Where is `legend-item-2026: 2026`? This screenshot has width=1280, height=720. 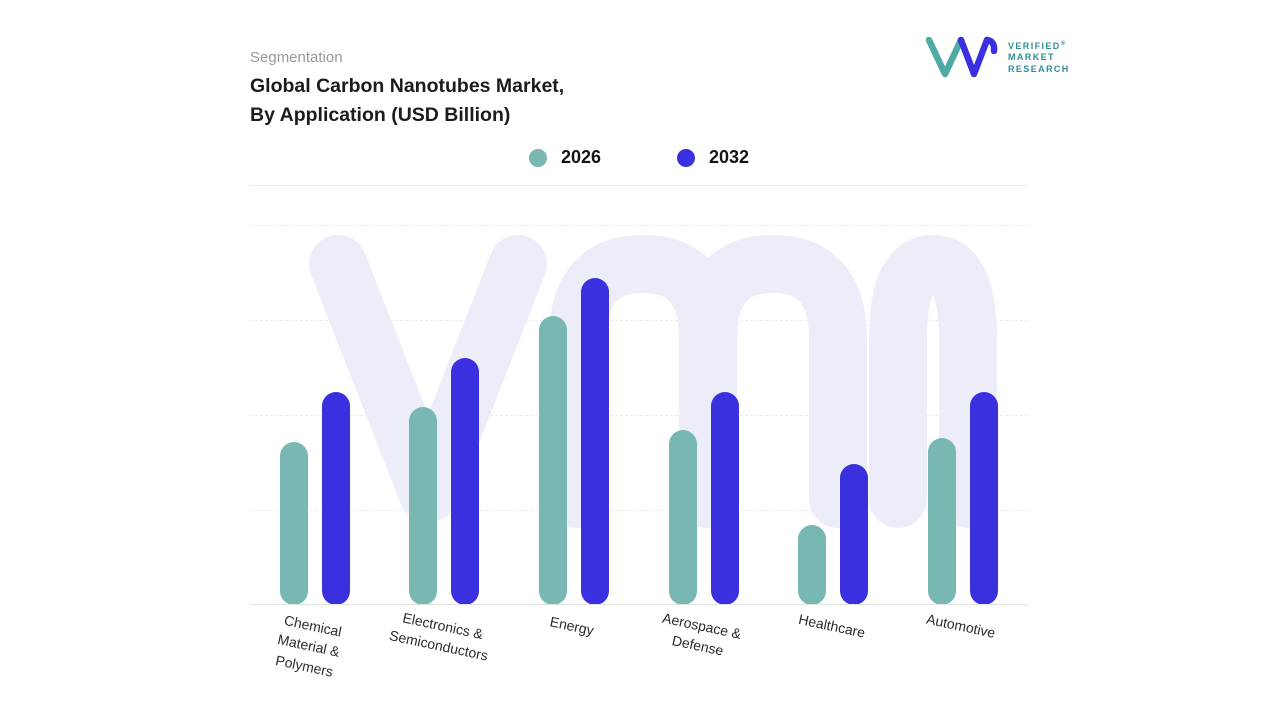 legend-item-2026: 2026 is located at coordinates (564, 157).